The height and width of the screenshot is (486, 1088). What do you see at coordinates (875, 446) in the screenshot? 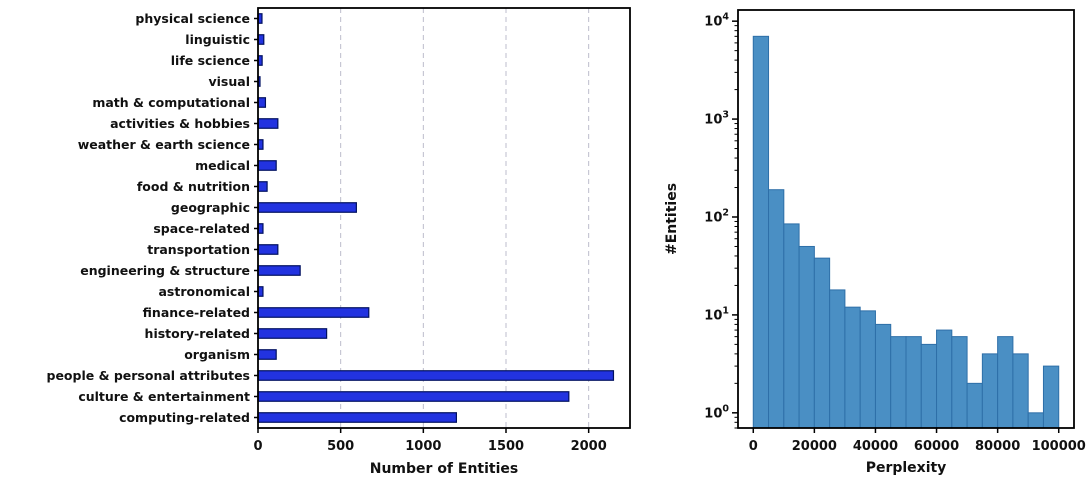
I see `x-tick-label: 40000` at bounding box center [875, 446].